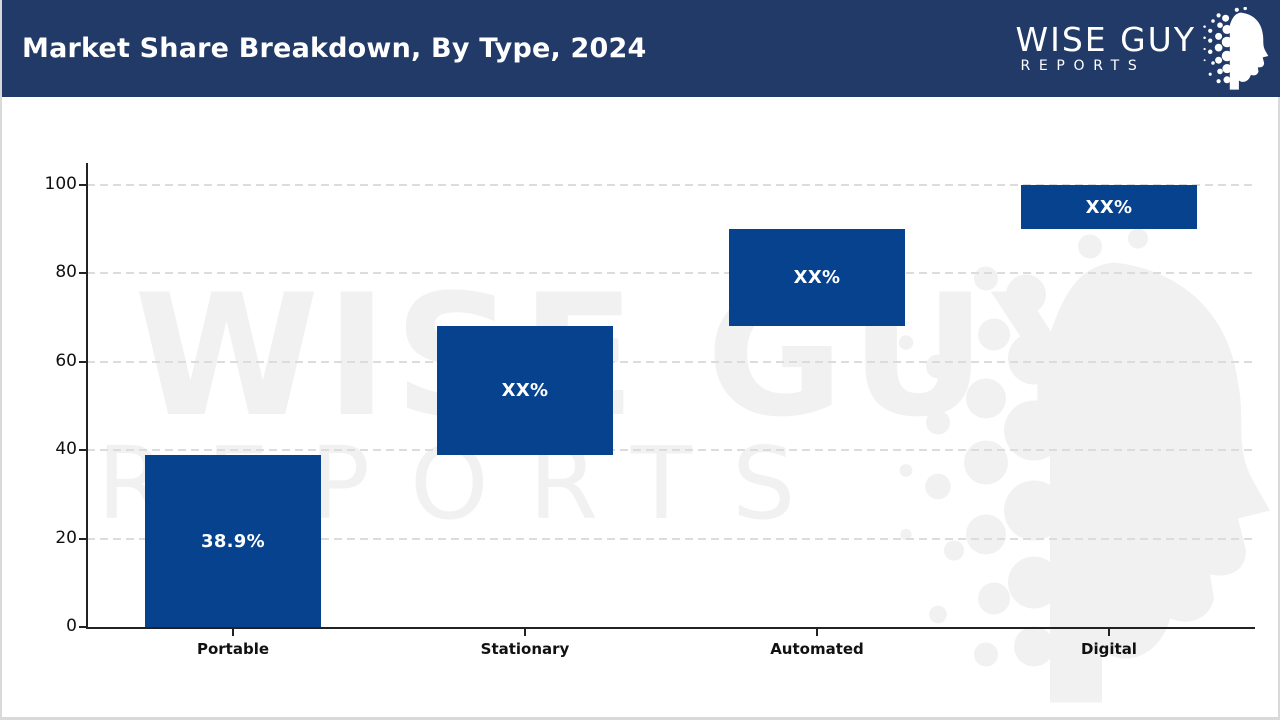 This screenshot has height=720, width=1280. What do you see at coordinates (66, 449) in the screenshot?
I see `y-tick-label: 40` at bounding box center [66, 449].